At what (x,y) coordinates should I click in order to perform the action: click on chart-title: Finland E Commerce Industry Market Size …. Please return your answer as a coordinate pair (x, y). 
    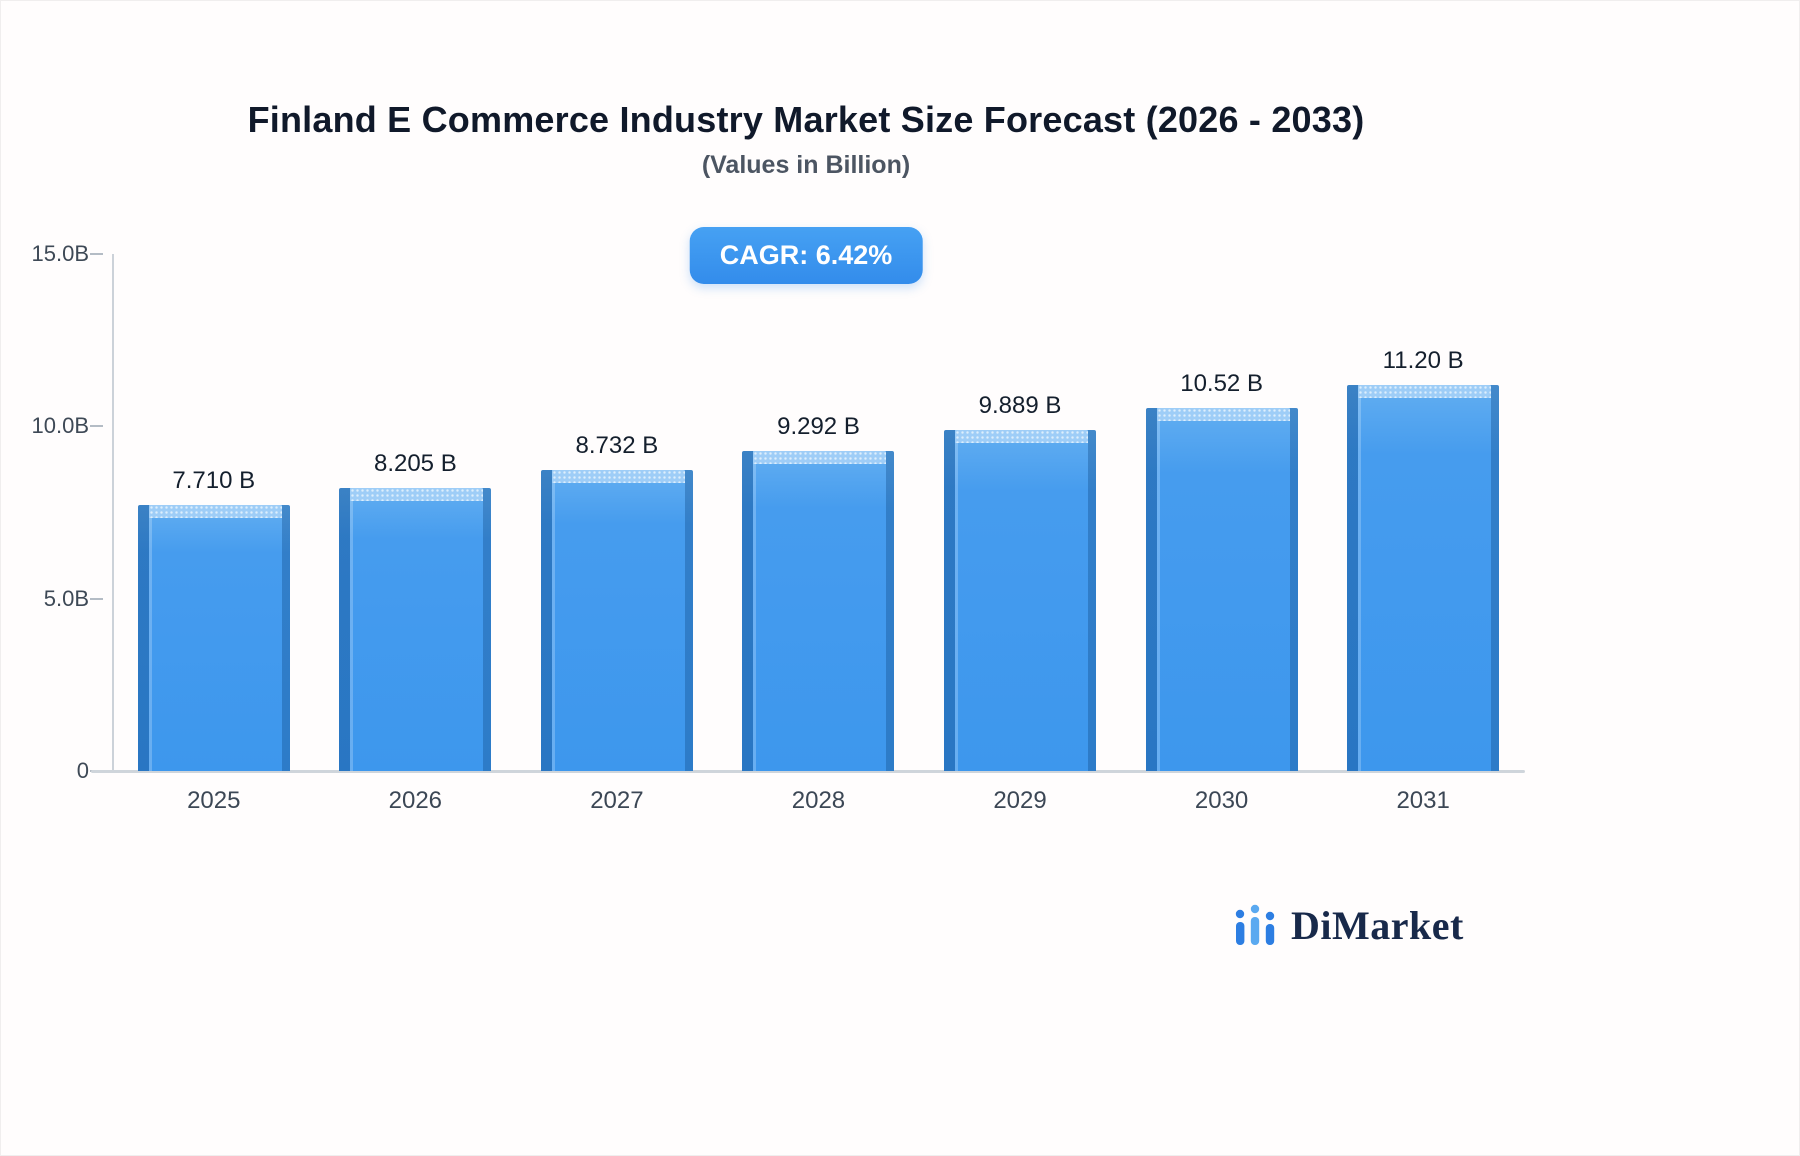
    Looking at the image, I should click on (806, 119).